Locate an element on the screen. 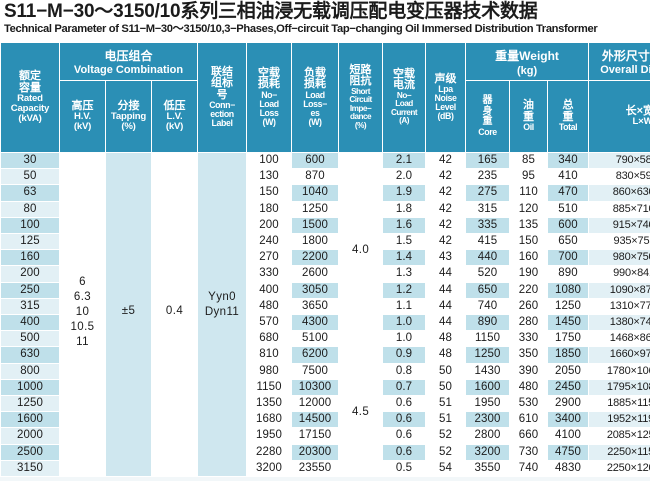  cell-weight-oil: 220 is located at coordinates (529, 290).